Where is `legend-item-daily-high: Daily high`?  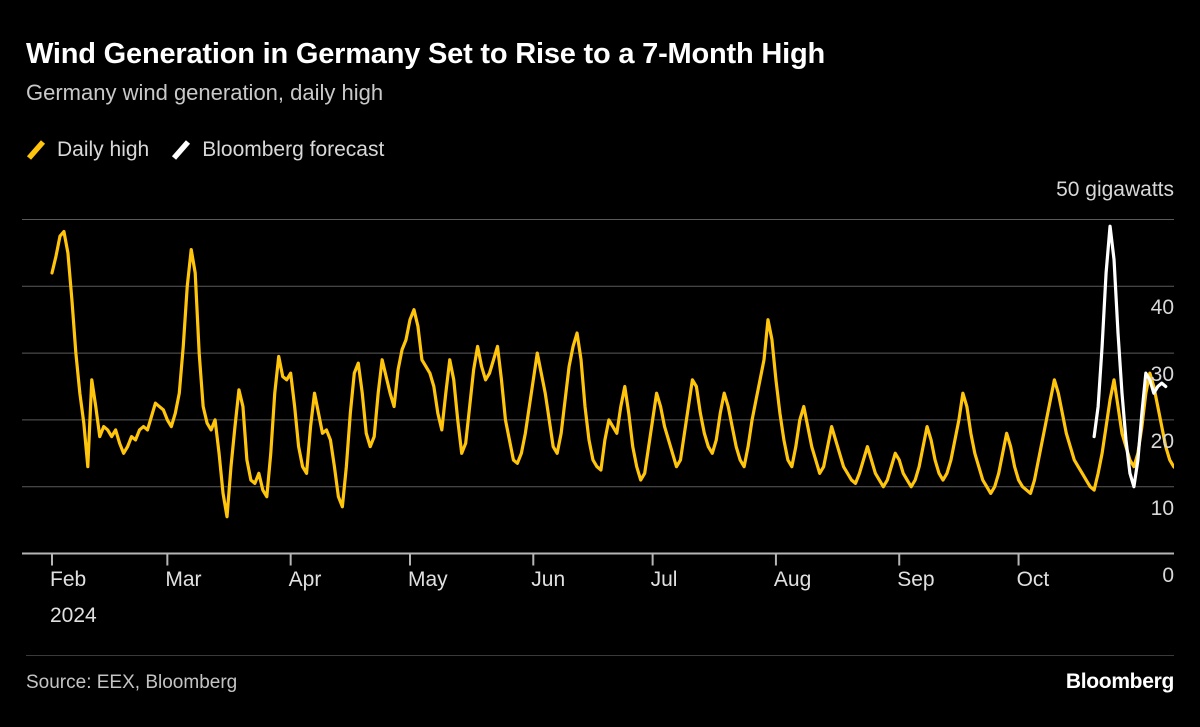 legend-item-daily-high: Daily high is located at coordinates (87, 150).